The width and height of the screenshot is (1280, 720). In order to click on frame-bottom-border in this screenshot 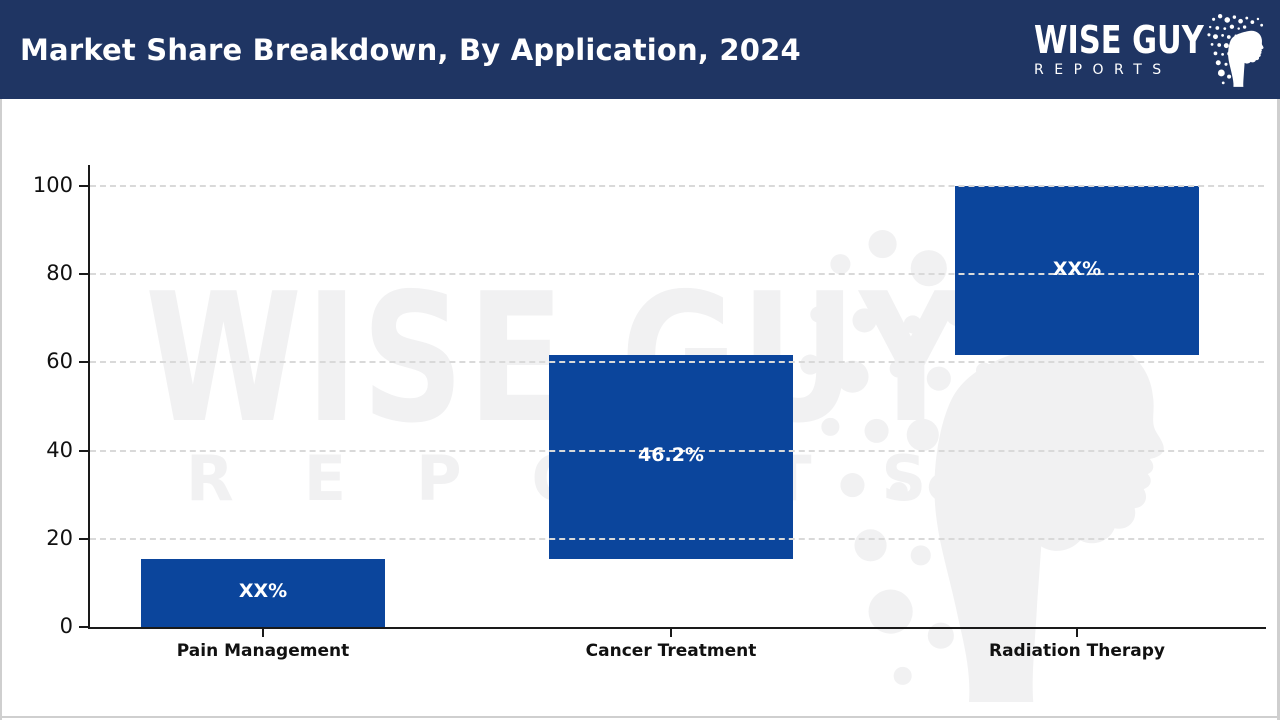, I will do `click(640, 717)`.